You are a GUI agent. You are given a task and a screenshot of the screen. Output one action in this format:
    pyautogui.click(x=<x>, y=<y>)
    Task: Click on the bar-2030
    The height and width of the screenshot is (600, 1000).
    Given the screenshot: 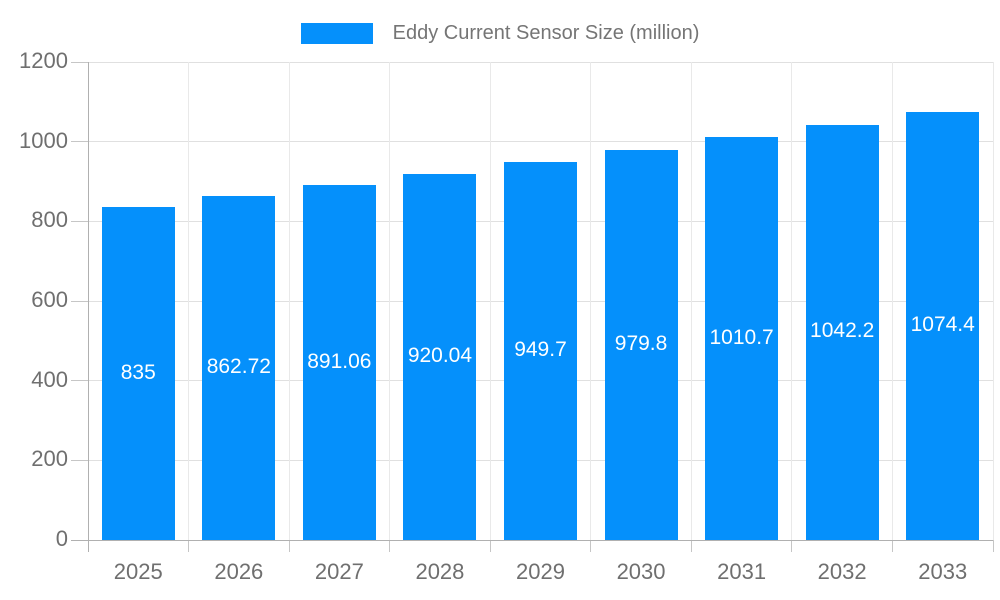 What is the action you would take?
    pyautogui.click(x=641, y=344)
    